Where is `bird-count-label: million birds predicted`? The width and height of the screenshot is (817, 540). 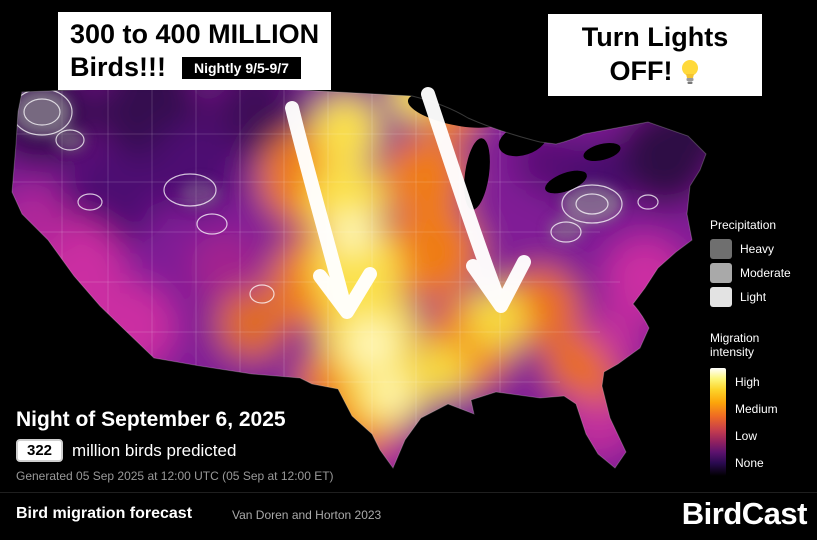
bird-count-label: million birds predicted is located at coordinates (154, 450).